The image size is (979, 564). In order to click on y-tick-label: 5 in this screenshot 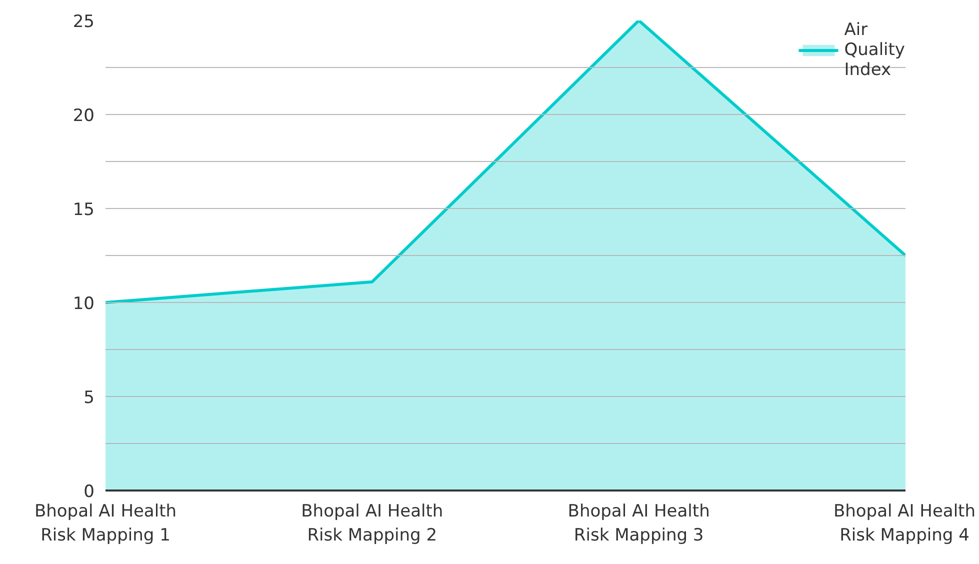, I will do `click(89, 398)`.